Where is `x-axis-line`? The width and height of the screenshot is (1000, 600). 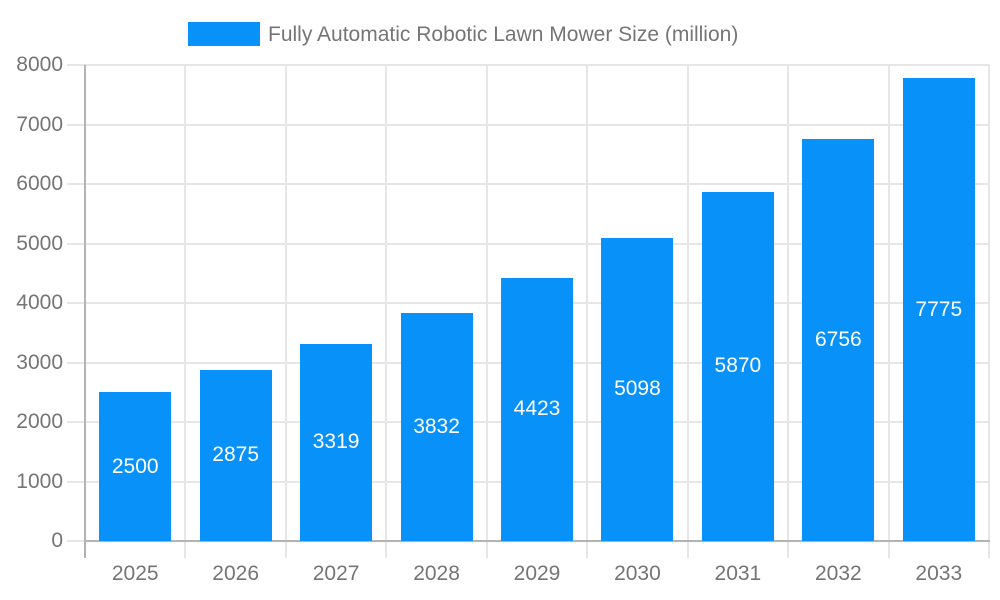 x-axis-line is located at coordinates (537, 541).